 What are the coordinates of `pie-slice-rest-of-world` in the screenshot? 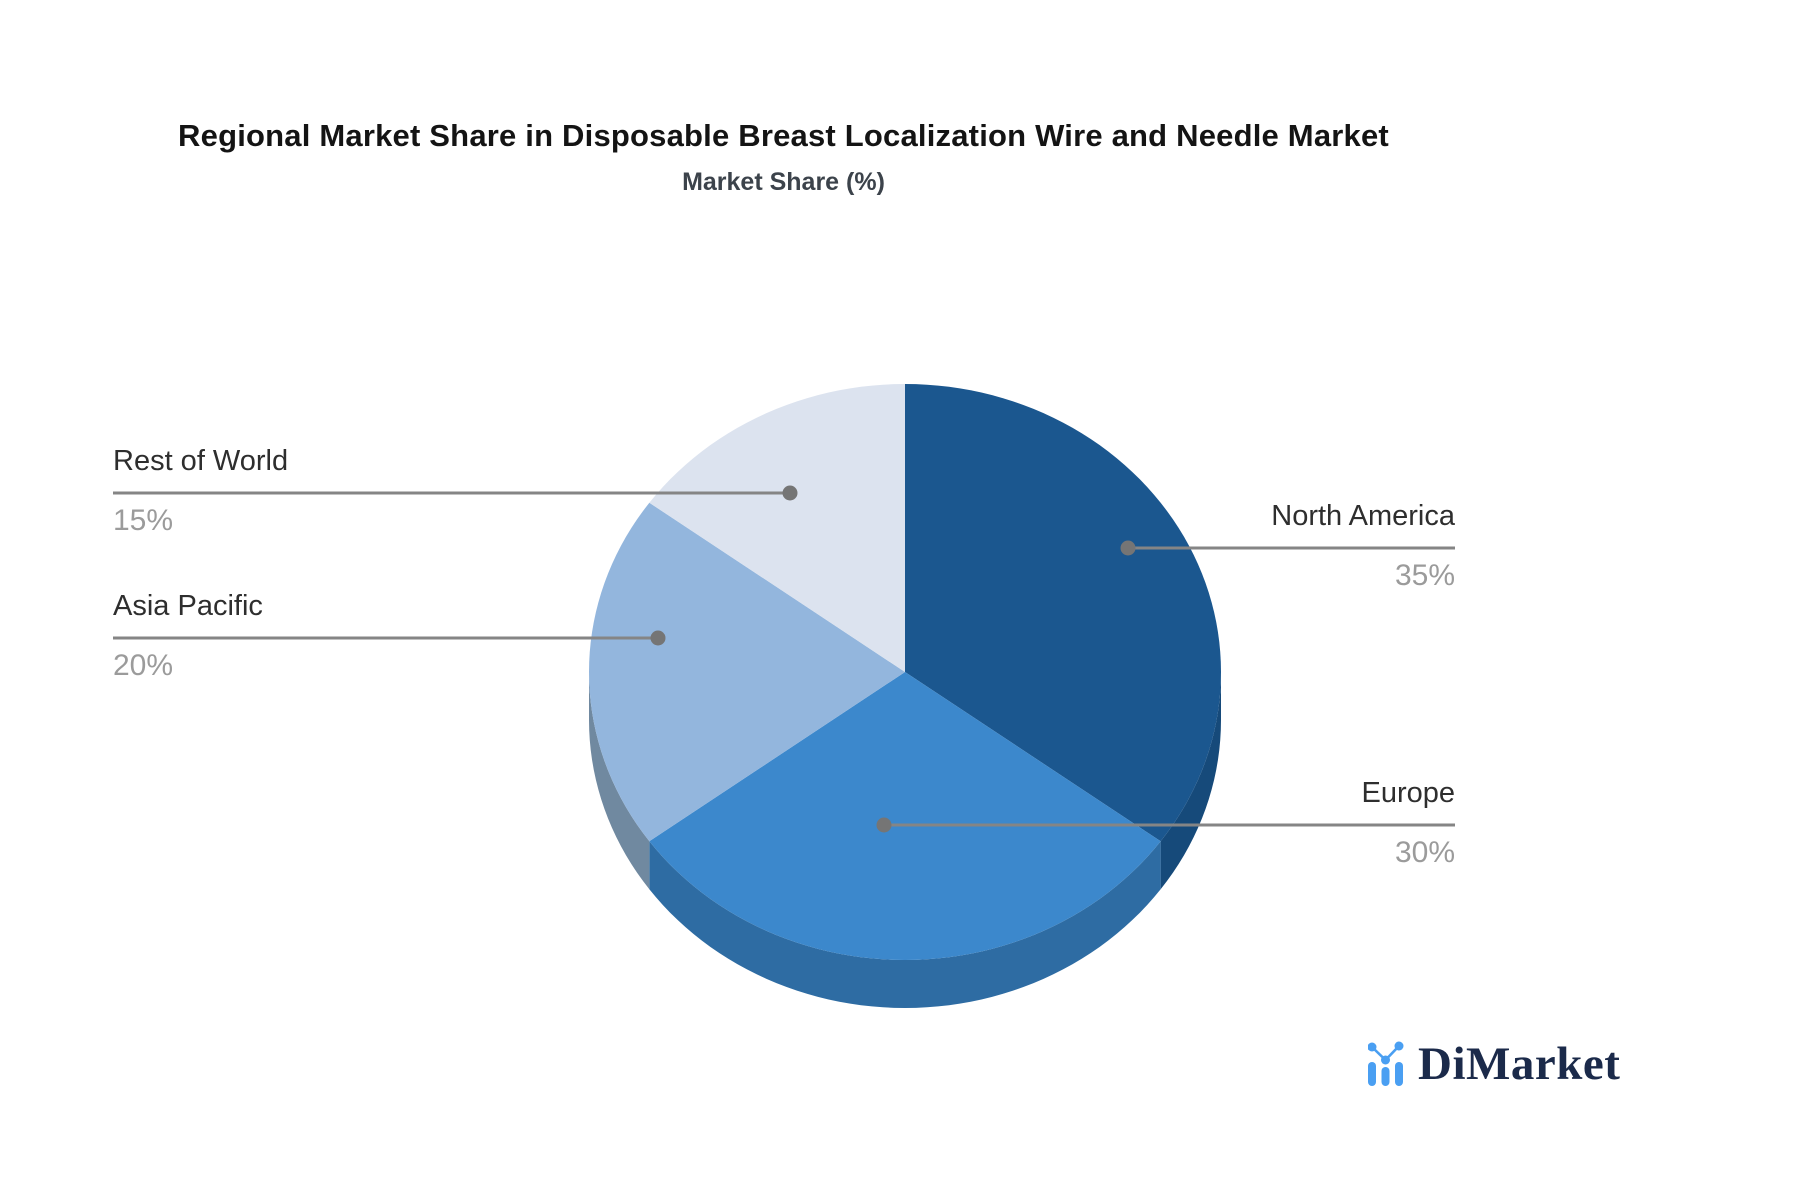 It's located at (777, 528).